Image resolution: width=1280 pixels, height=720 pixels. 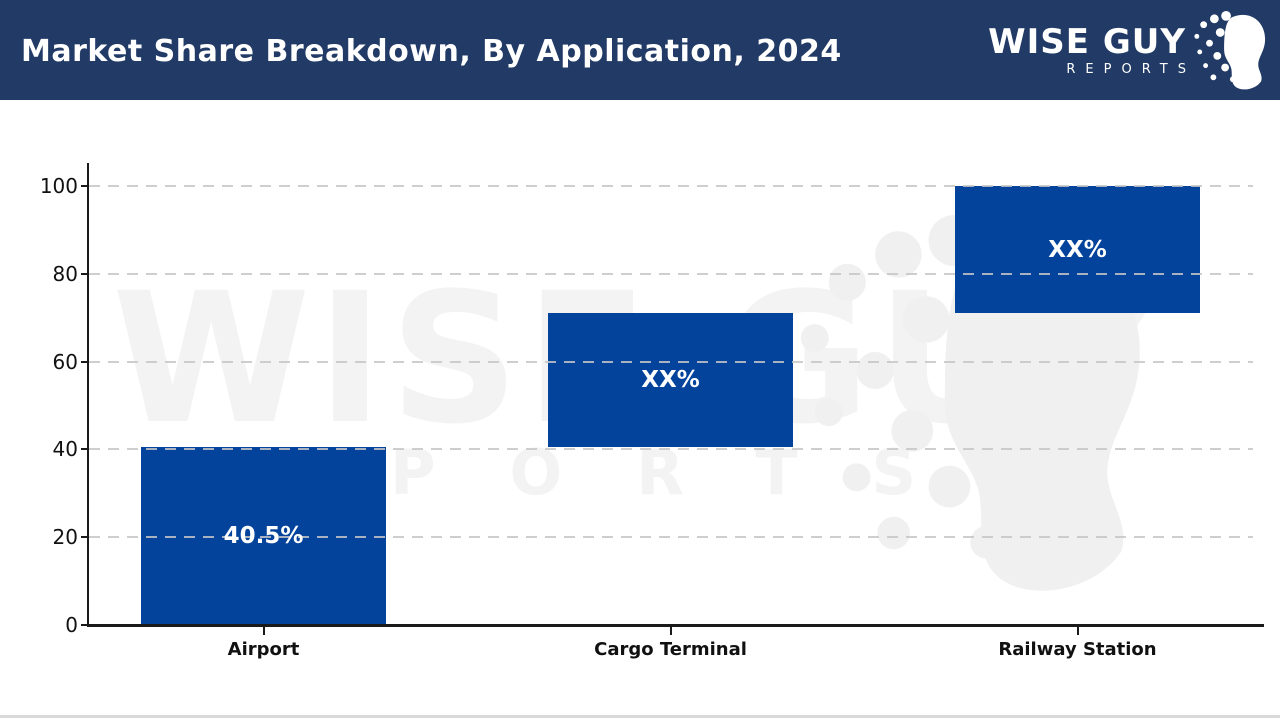 I want to click on y-tick-label: 80, so click(x=65, y=273).